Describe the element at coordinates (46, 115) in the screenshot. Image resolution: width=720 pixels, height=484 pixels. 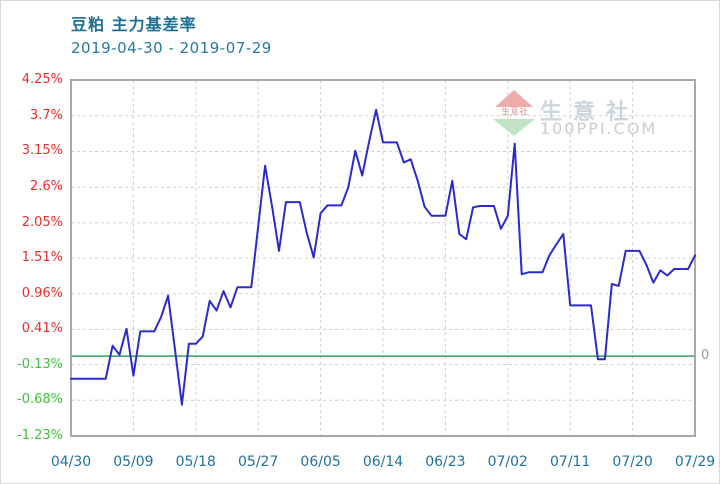
I see `y-axis-label: 3.7%` at that location.